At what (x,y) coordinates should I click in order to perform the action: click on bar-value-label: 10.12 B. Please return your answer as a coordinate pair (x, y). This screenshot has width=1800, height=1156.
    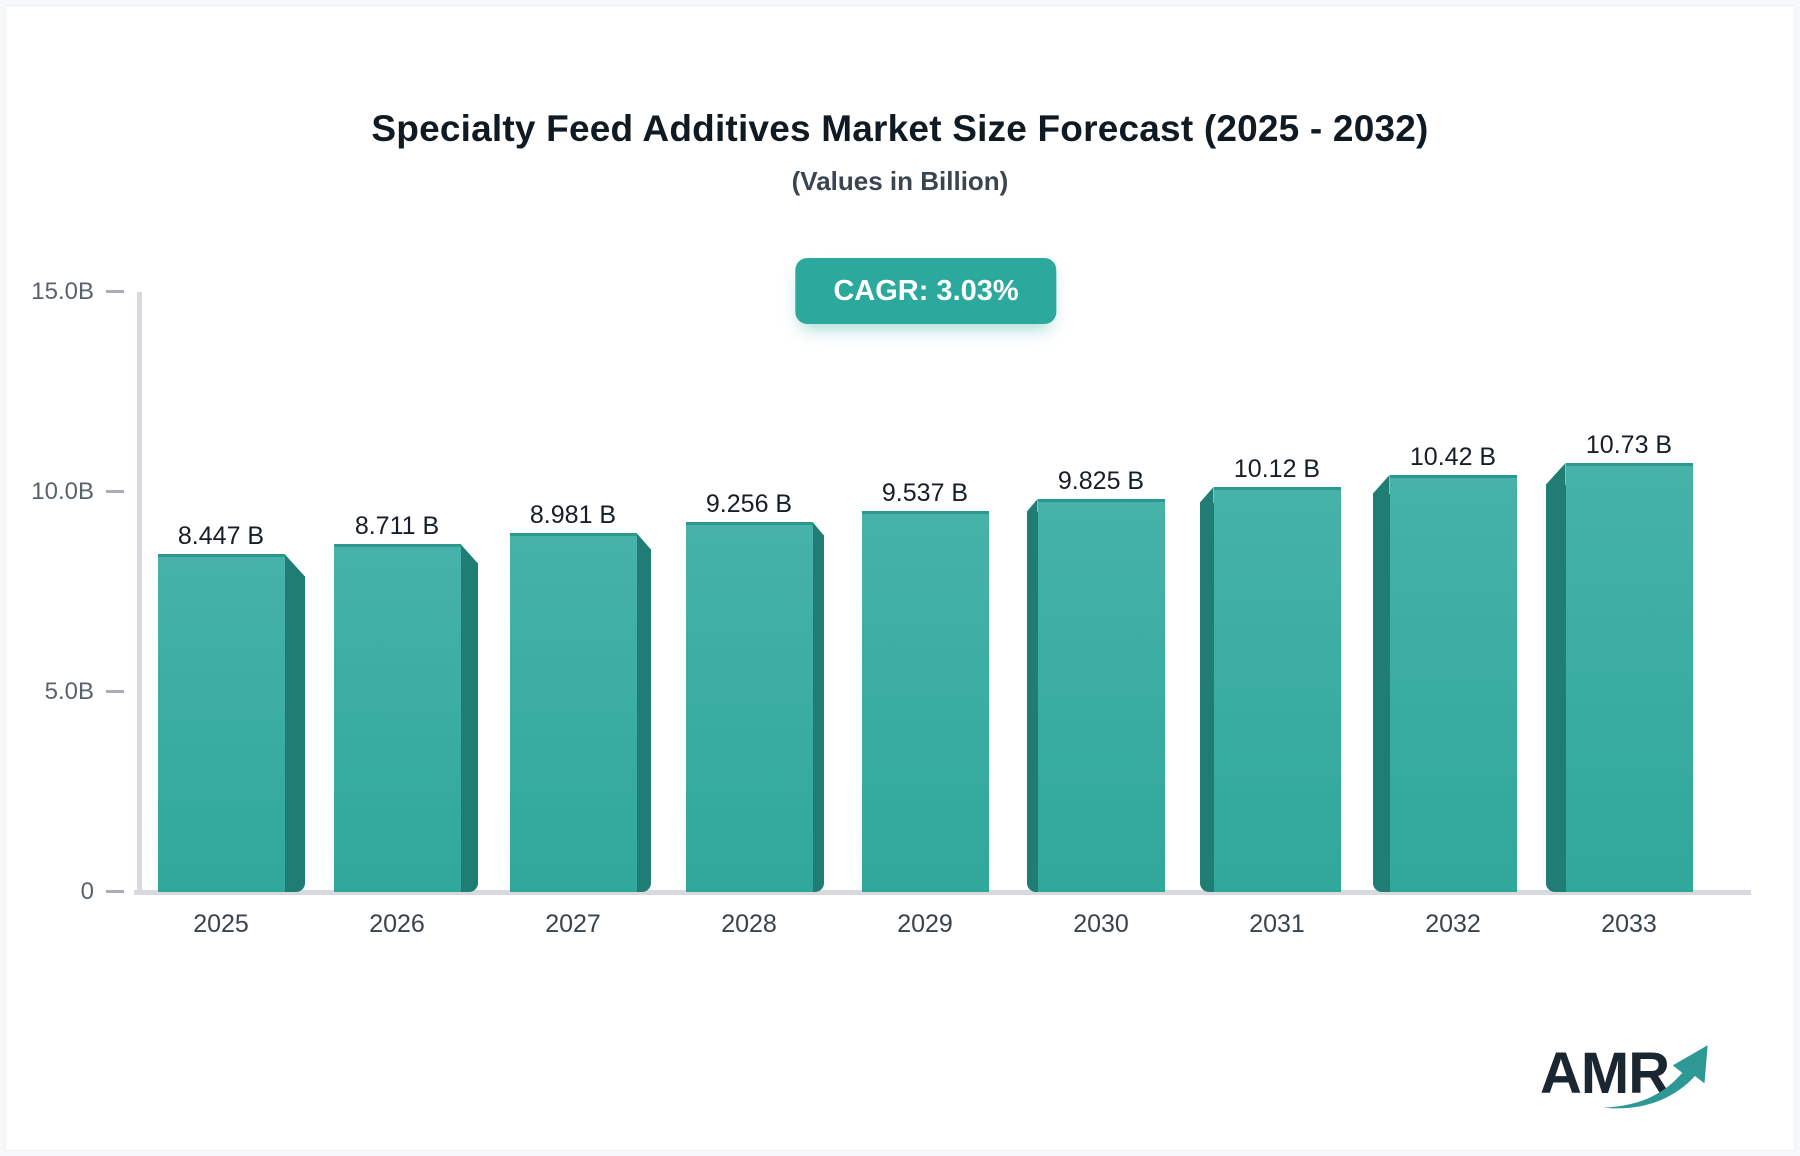
    Looking at the image, I should click on (1277, 469).